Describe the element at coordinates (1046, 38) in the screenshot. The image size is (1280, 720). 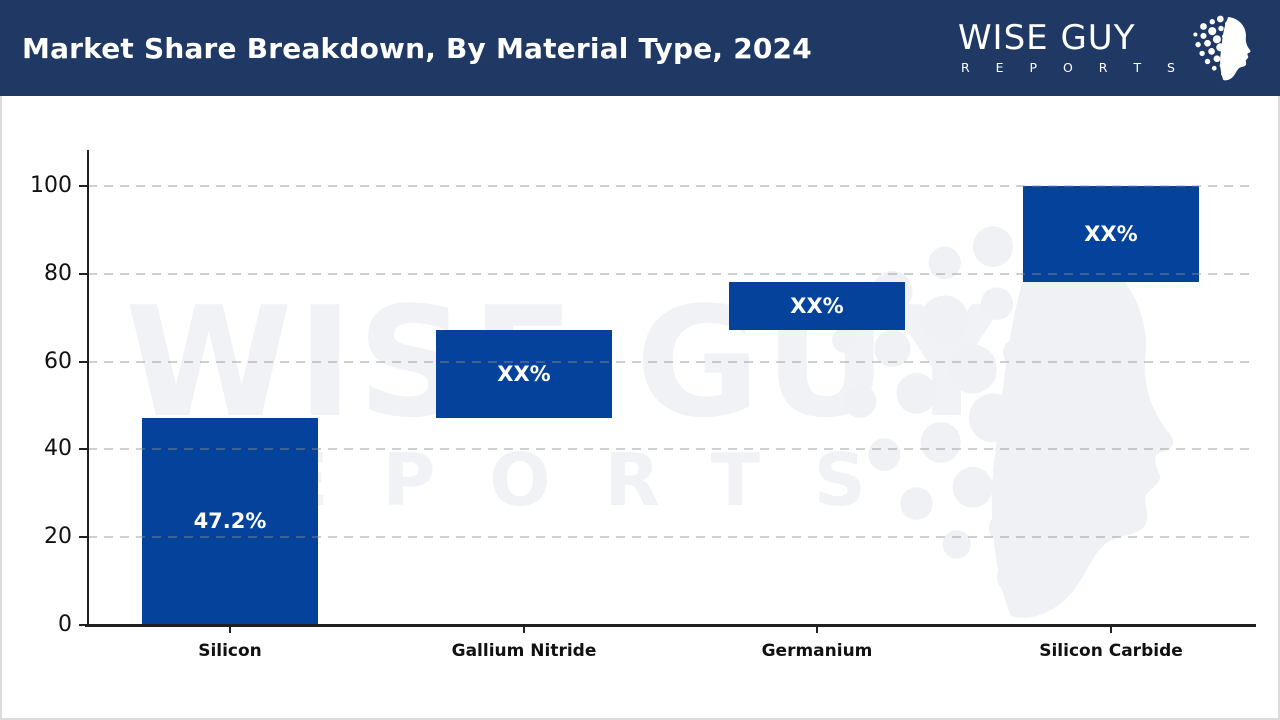
I see `logo-wordmark: WISE GUY` at that location.